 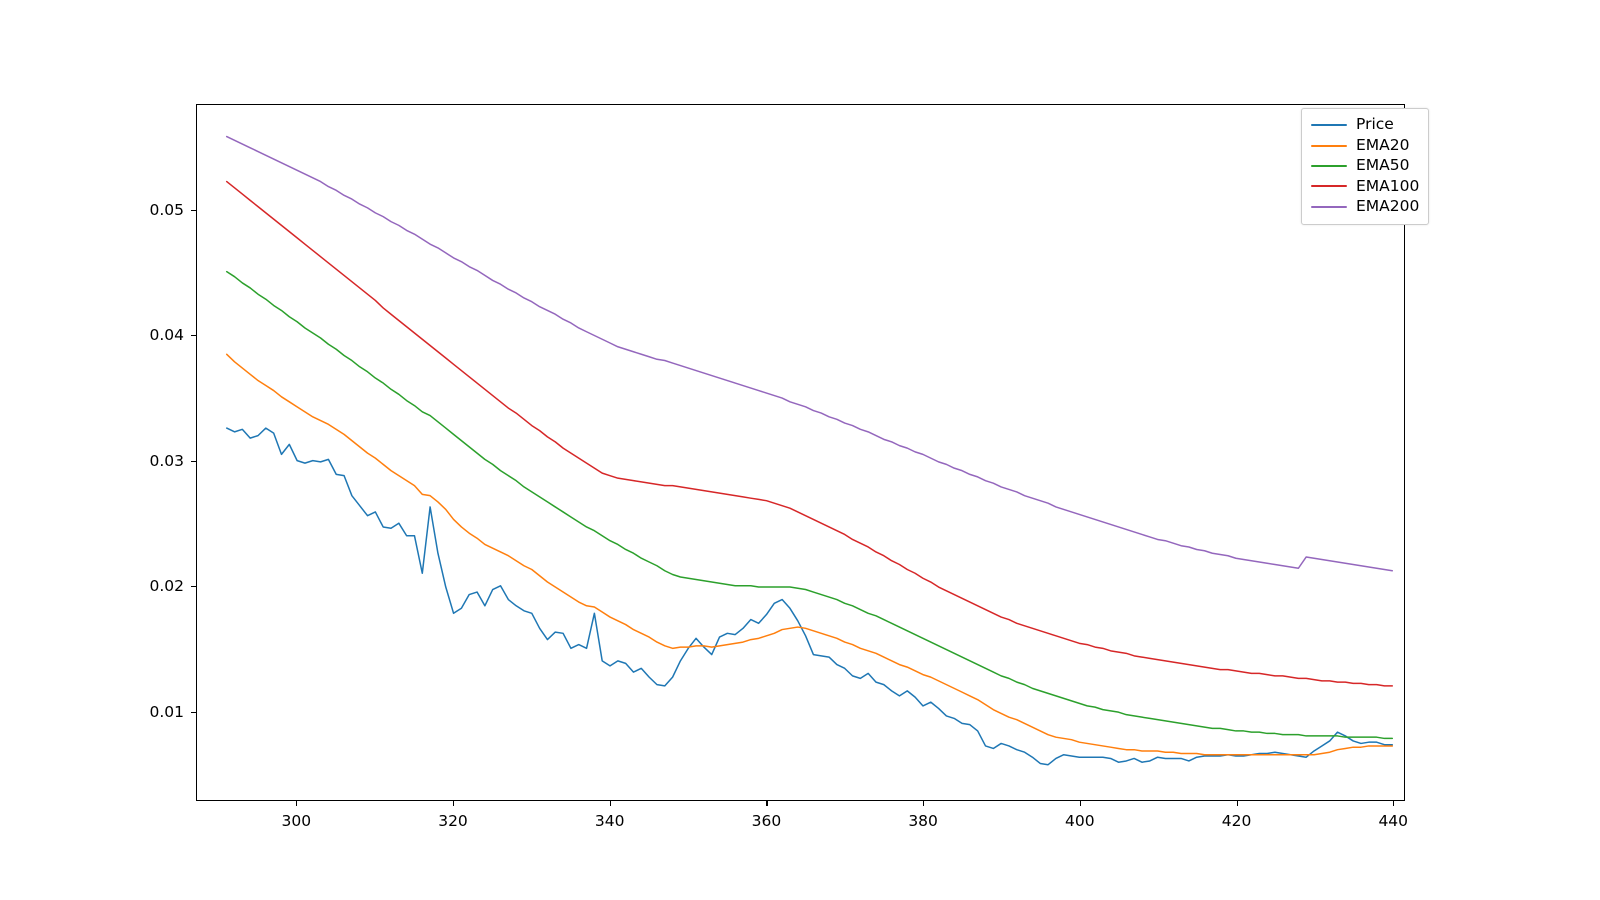 I want to click on legend-label: EMA50, so click(x=1383, y=165).